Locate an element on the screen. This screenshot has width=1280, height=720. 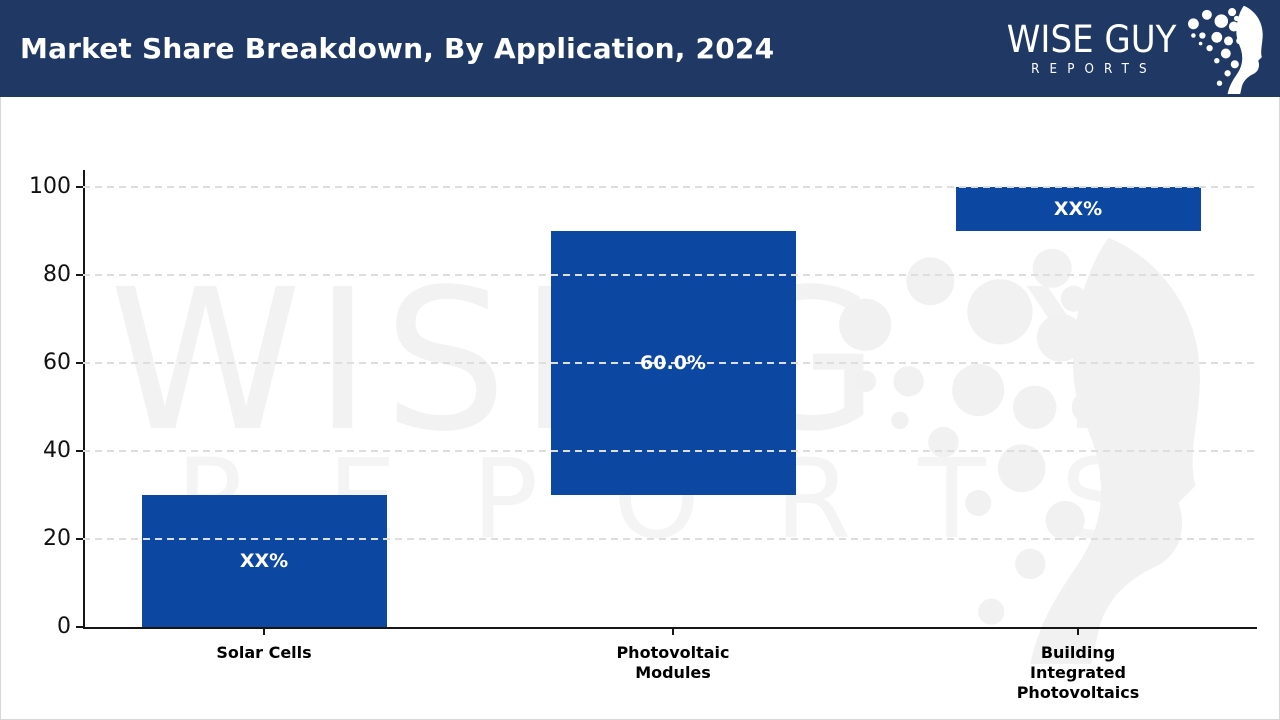
bar-value-label: 60.0% is located at coordinates (673, 363).